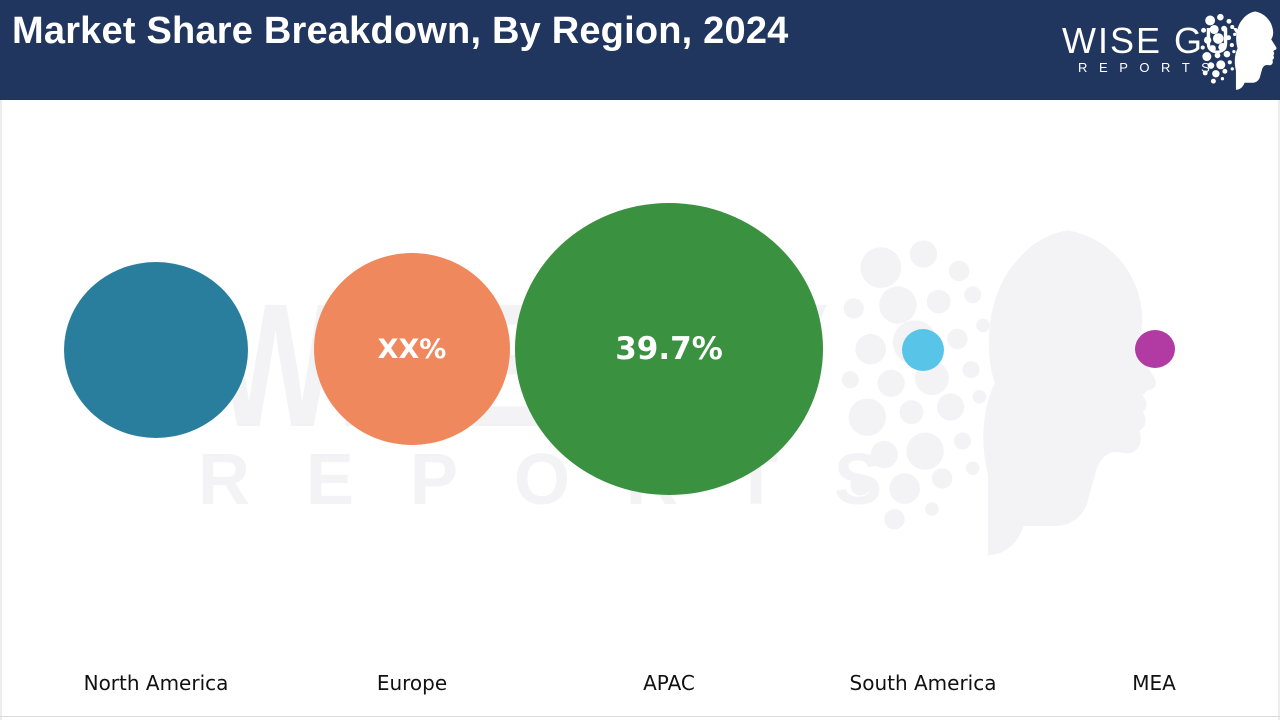 The image size is (1280, 720). What do you see at coordinates (640, 716) in the screenshot?
I see `bottom-divider` at bounding box center [640, 716].